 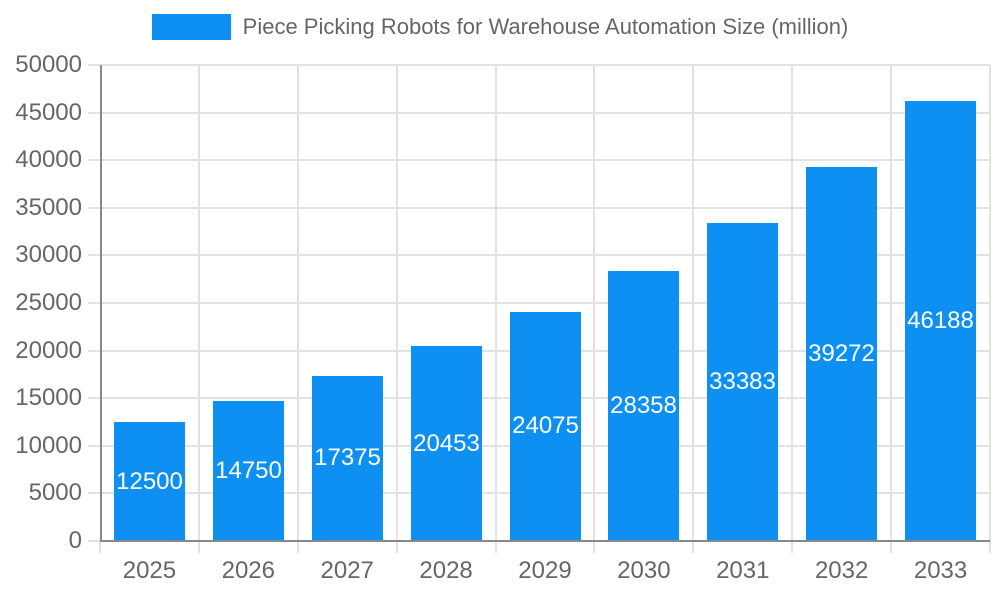 What do you see at coordinates (149, 570) in the screenshot?
I see `x-axis-tick-label: 2025` at bounding box center [149, 570].